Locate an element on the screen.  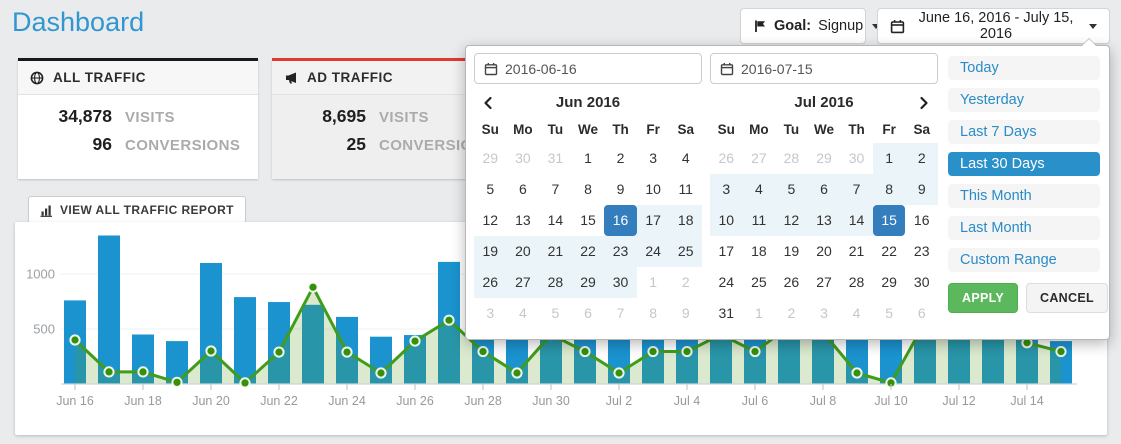
calendar-day: 14 is located at coordinates (856, 220).